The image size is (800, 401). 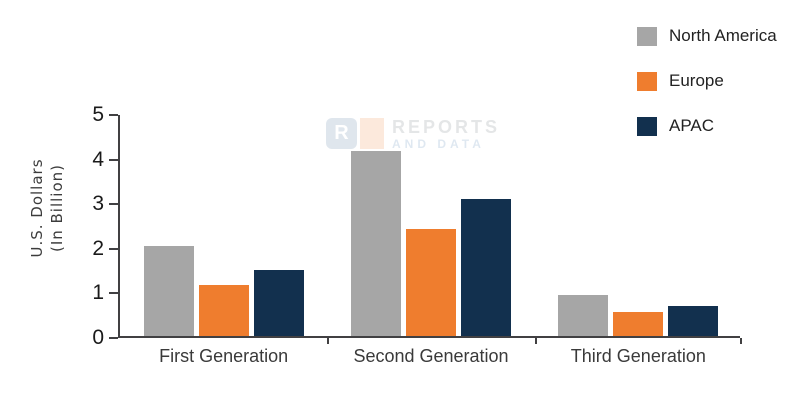 What do you see at coordinates (98, 114) in the screenshot?
I see `y-tick-label: 5` at bounding box center [98, 114].